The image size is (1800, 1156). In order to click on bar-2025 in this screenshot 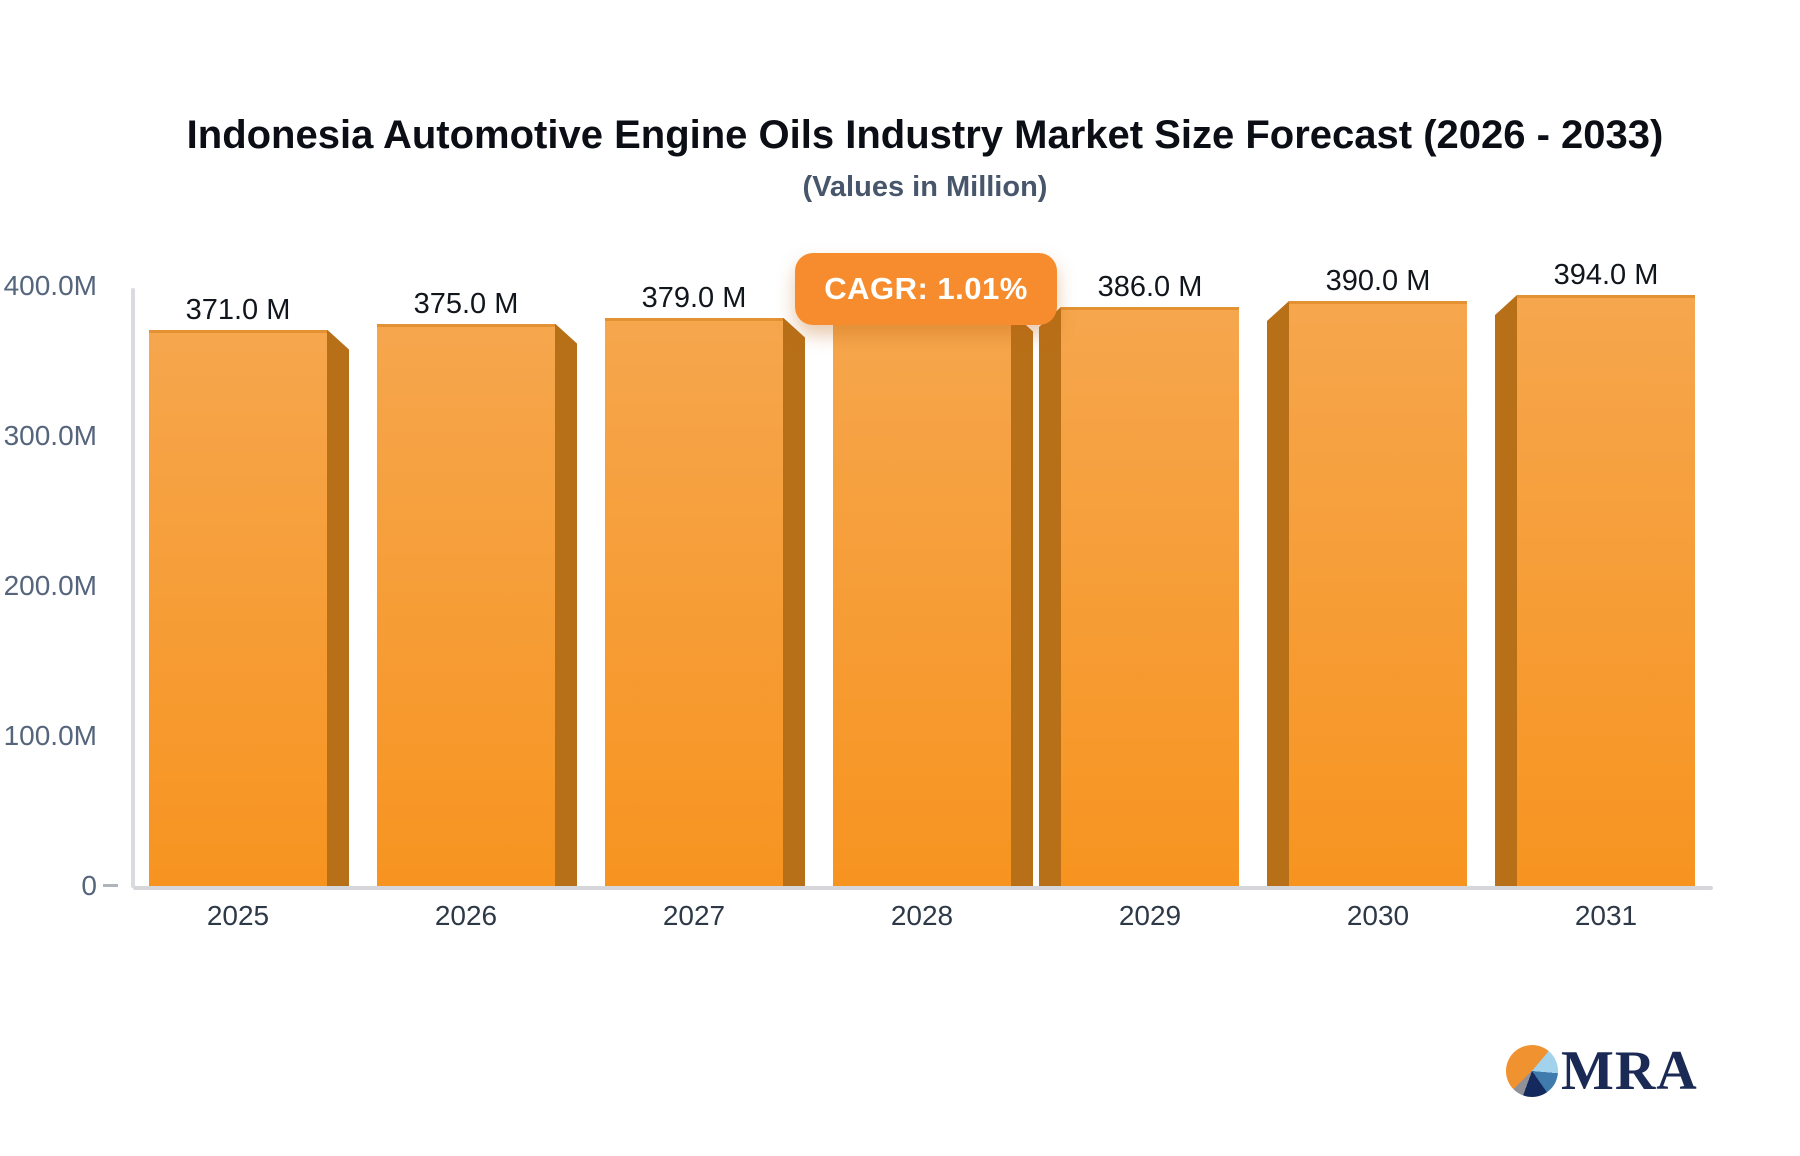, I will do `click(238, 607)`.